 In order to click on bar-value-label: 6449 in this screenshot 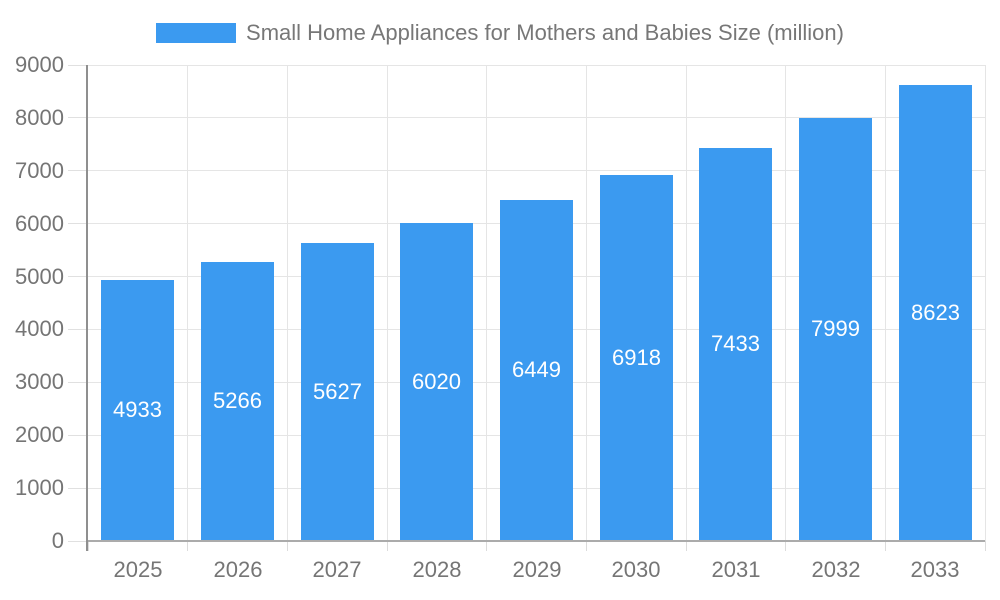, I will do `click(536, 369)`.